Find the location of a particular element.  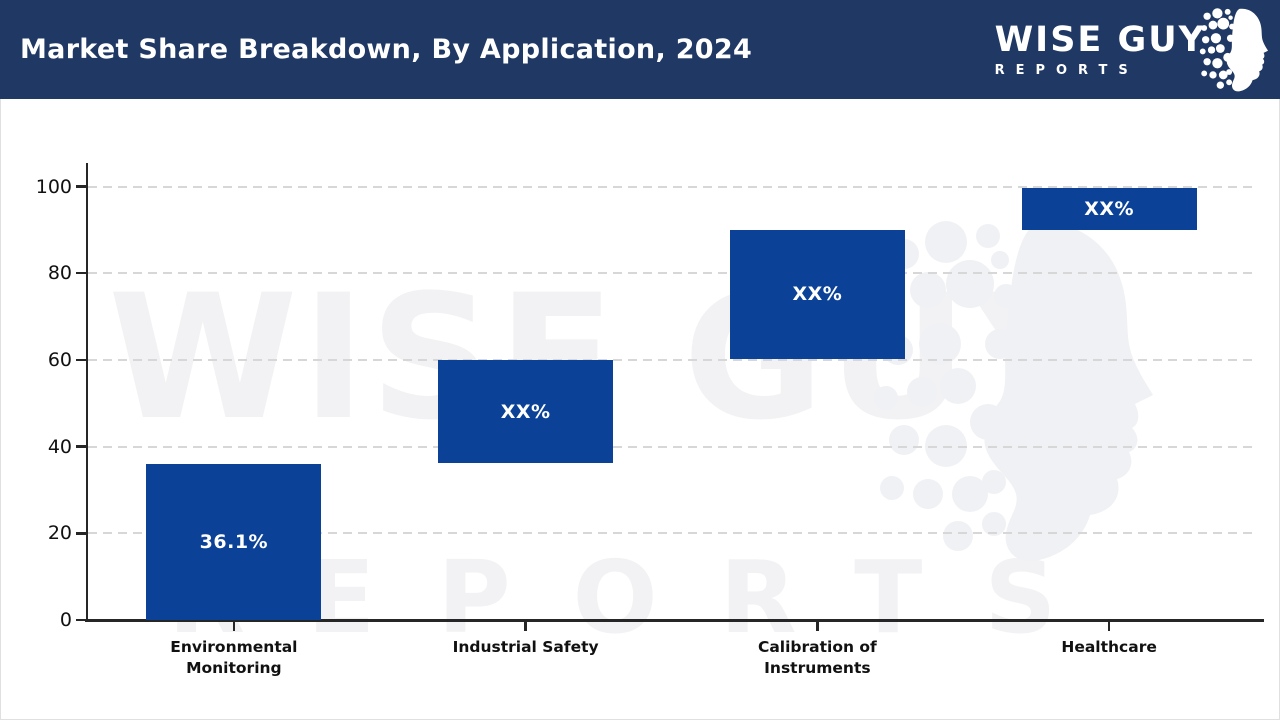

category-label-line: Environmental is located at coordinates (234, 647).